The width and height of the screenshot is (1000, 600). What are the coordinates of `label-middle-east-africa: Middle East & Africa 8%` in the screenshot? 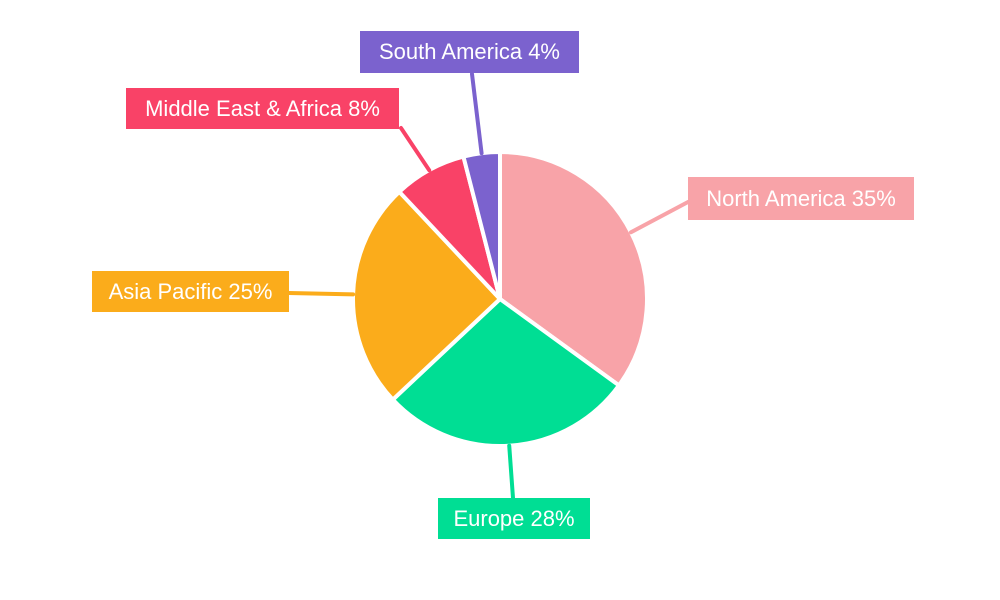 It's located at (262, 108).